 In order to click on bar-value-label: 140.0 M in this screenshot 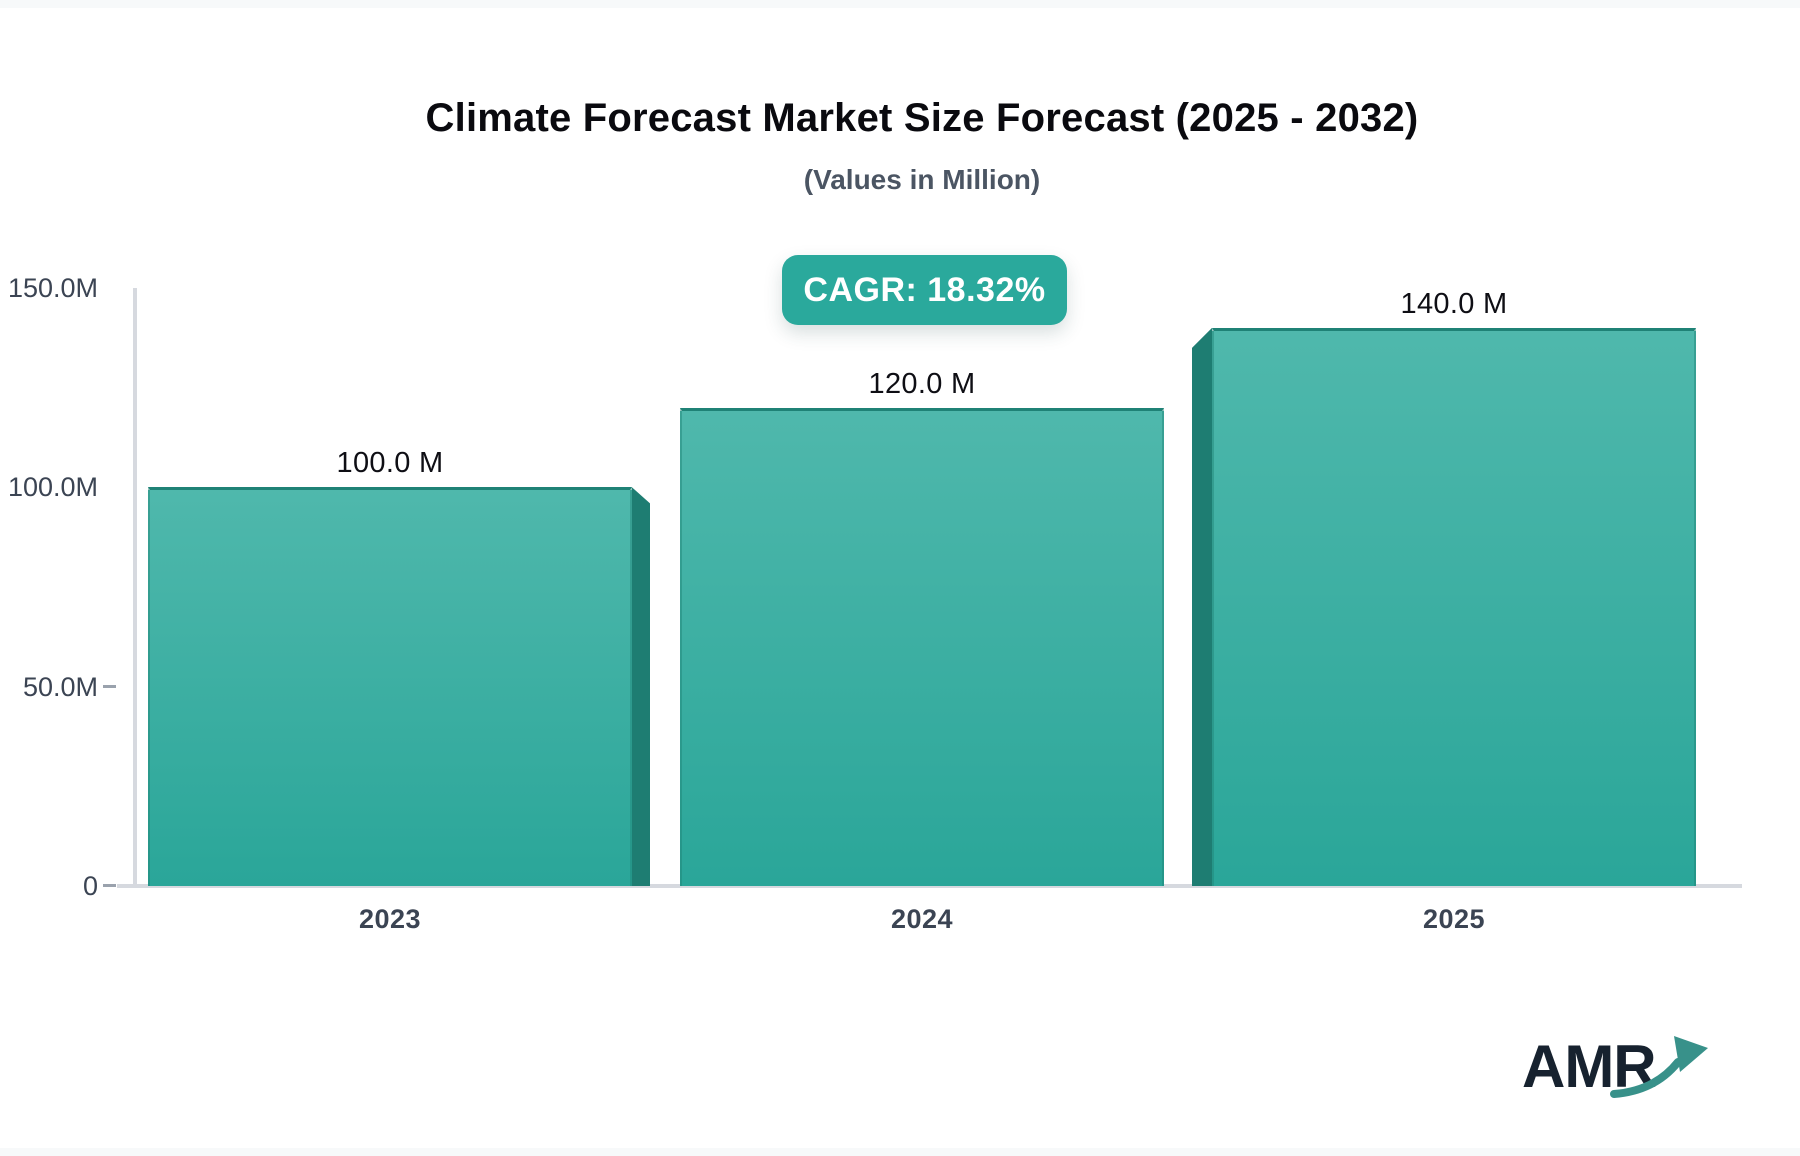, I will do `click(1454, 303)`.